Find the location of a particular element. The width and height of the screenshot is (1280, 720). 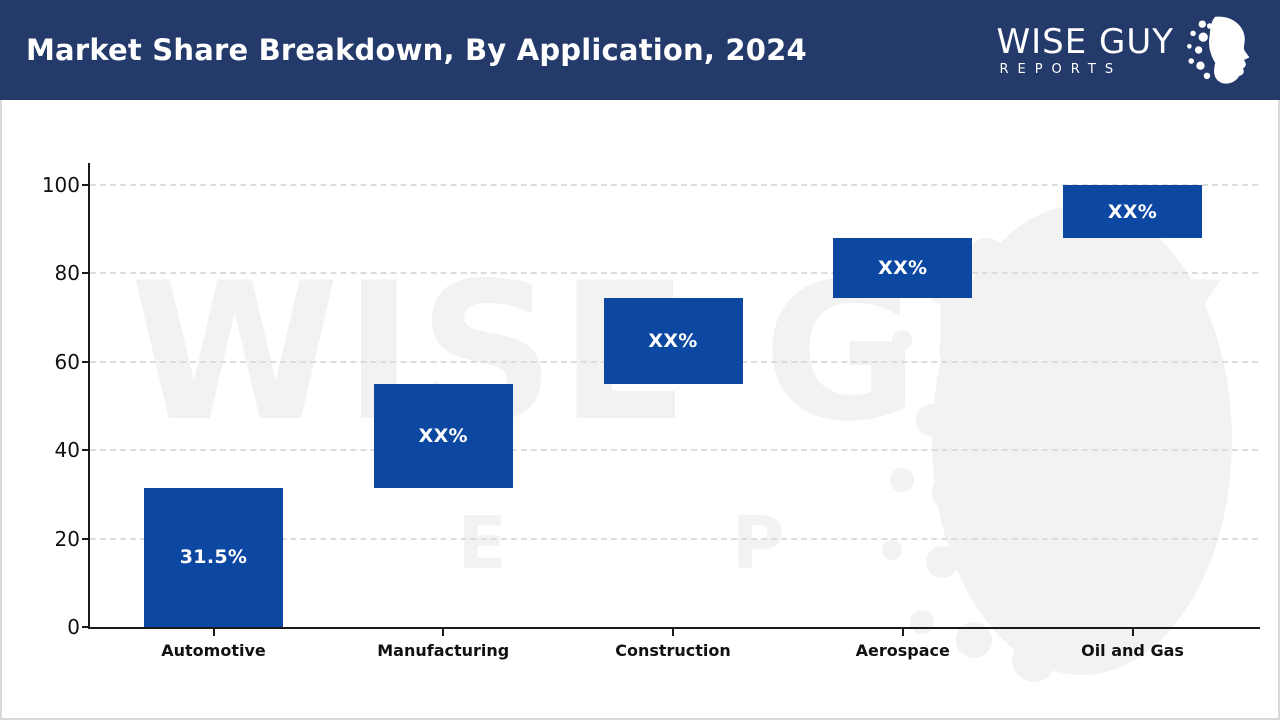

bar-oil-and-gas: XX% is located at coordinates (1132, 212).